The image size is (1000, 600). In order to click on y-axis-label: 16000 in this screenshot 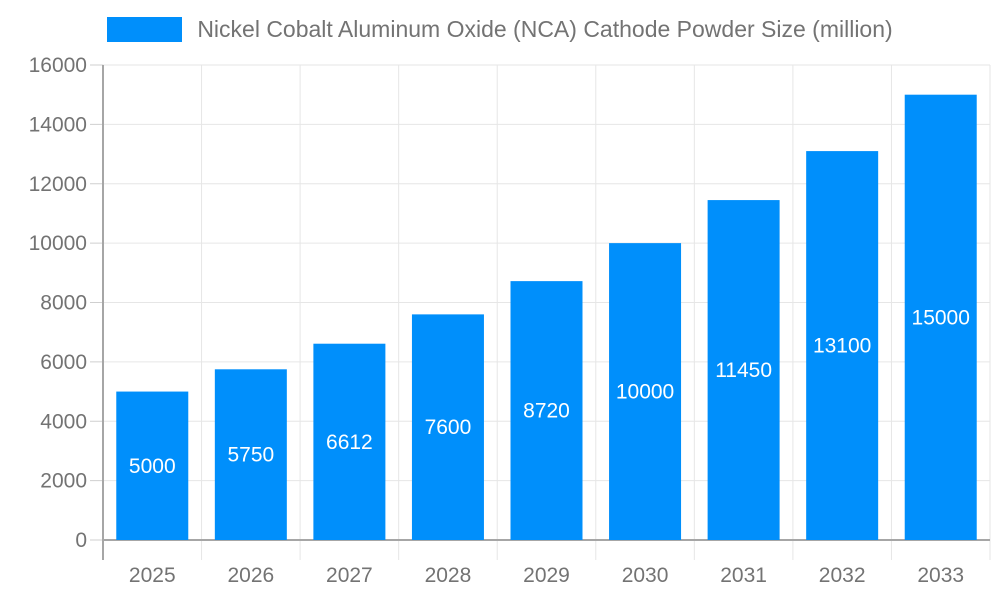, I will do `click(58, 65)`.